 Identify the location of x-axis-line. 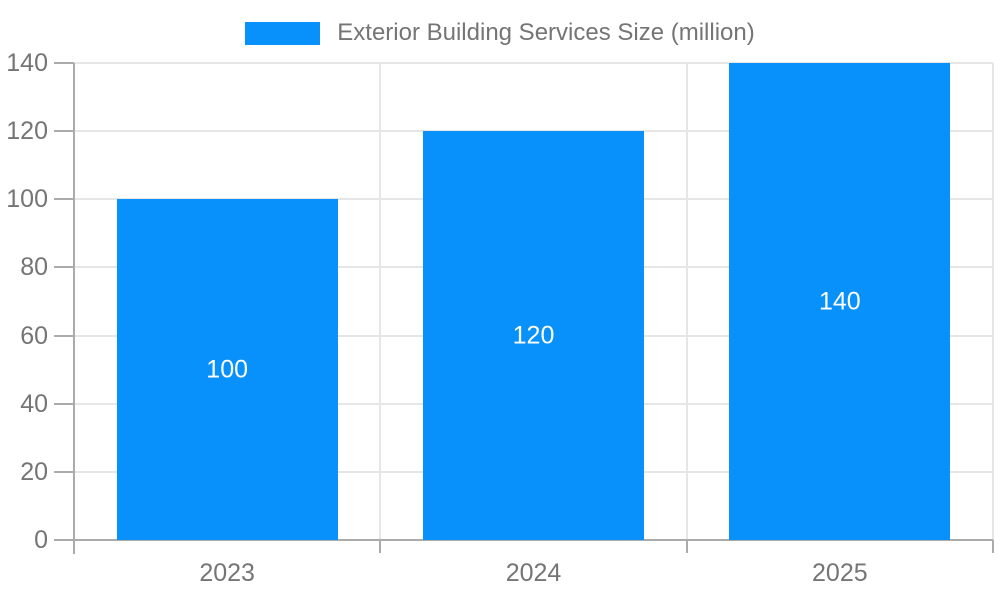
(523, 540).